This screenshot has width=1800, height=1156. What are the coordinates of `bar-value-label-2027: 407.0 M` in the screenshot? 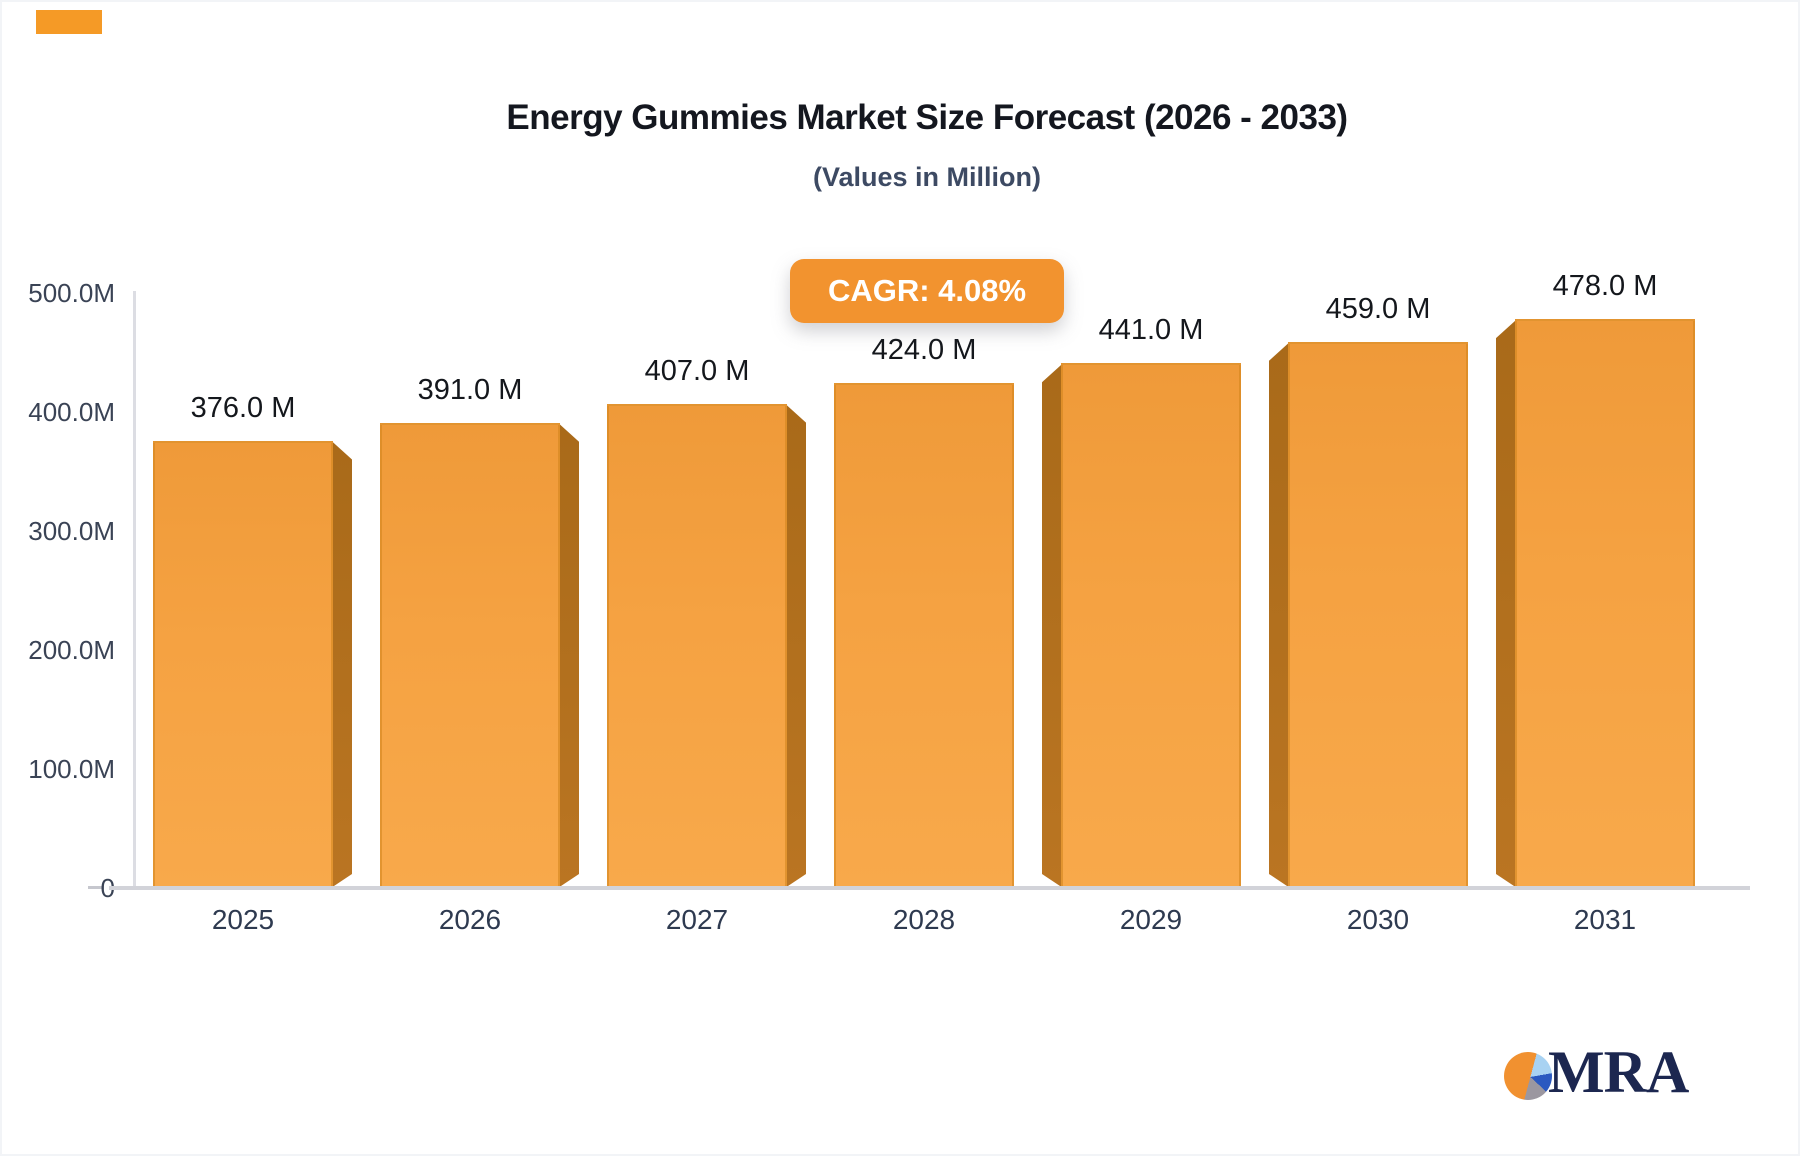 It's located at (697, 370).